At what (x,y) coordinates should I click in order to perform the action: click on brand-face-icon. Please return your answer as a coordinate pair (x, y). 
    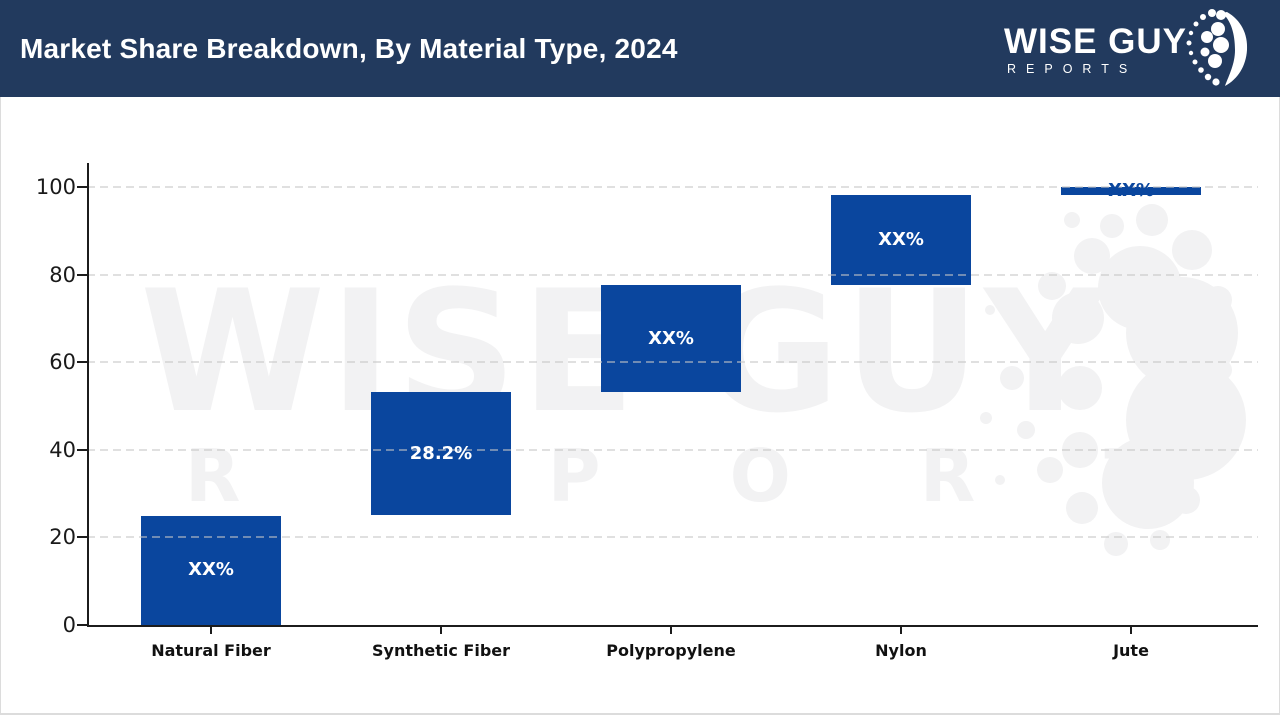
    Looking at the image, I should click on (1217, 47).